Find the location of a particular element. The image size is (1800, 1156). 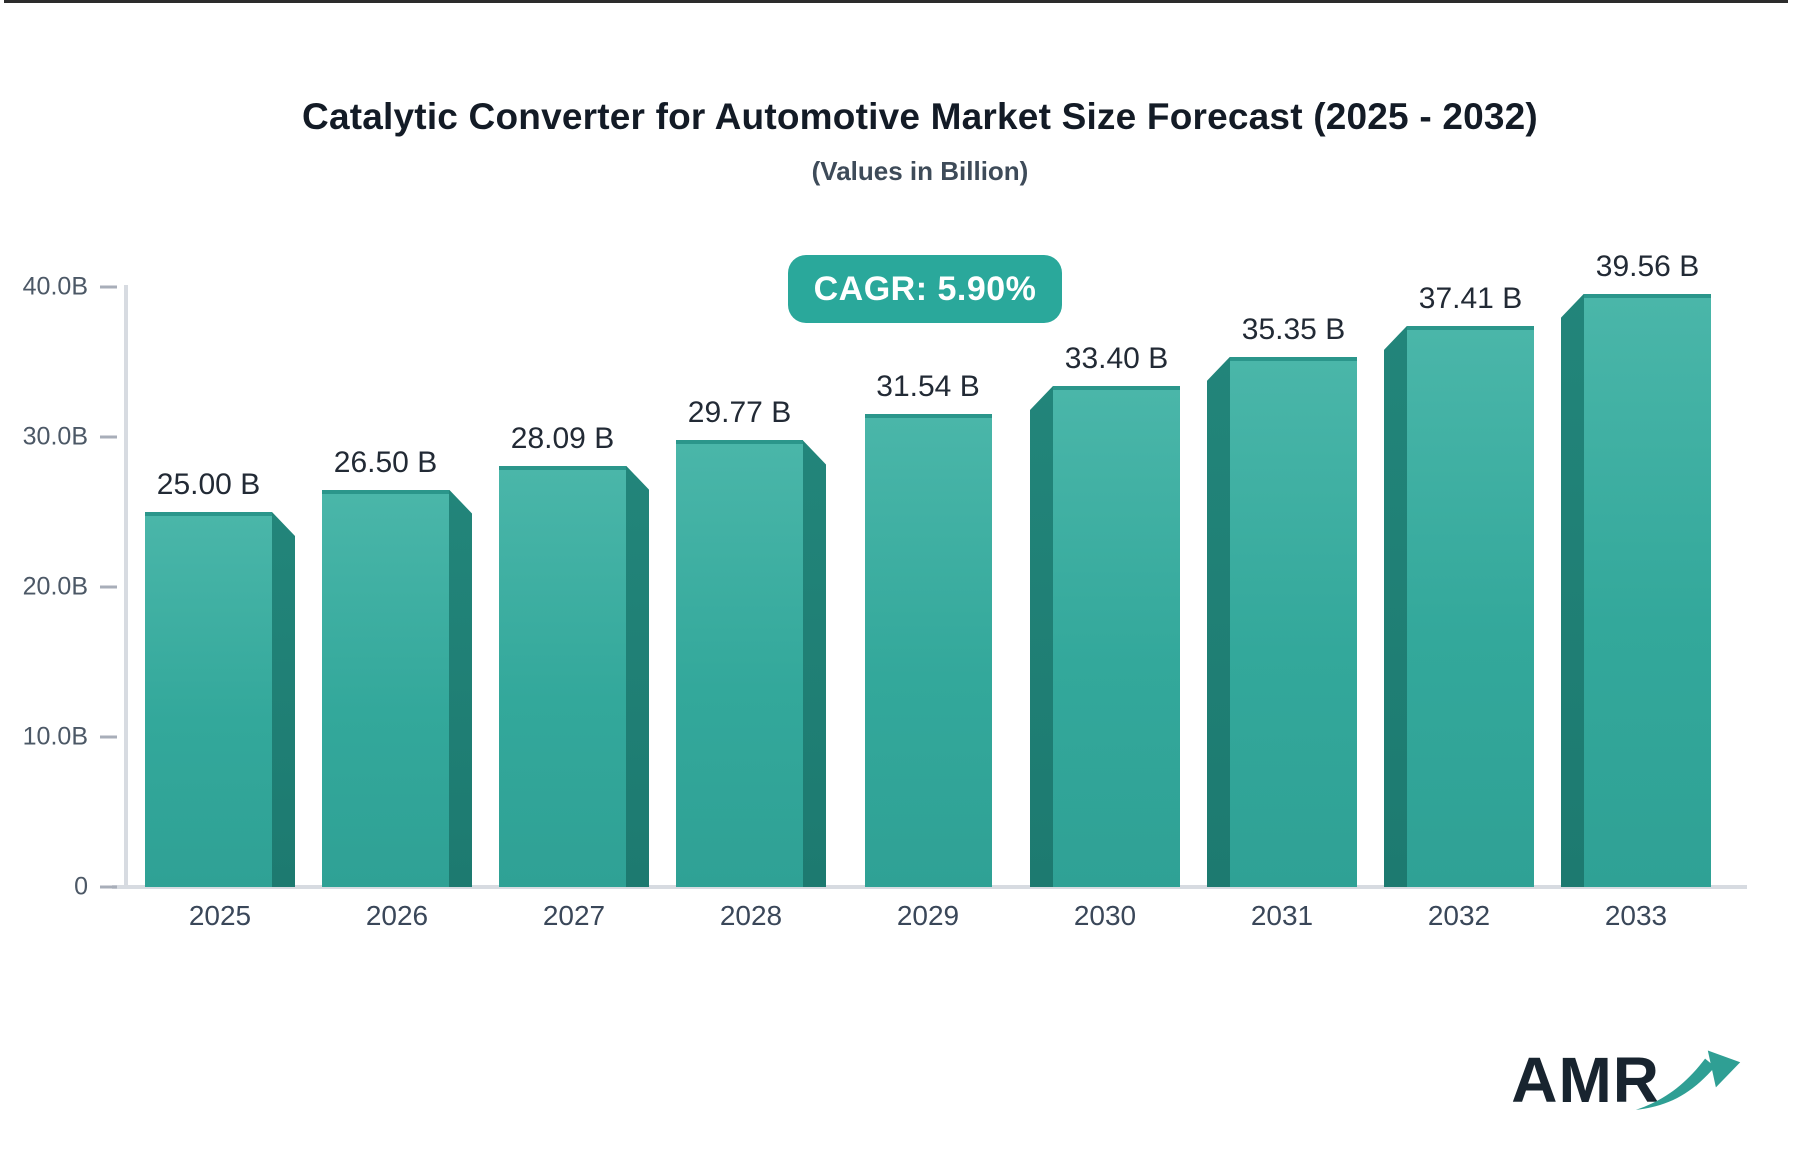

y-axis-tick-label: 40.0B is located at coordinates (55, 286).